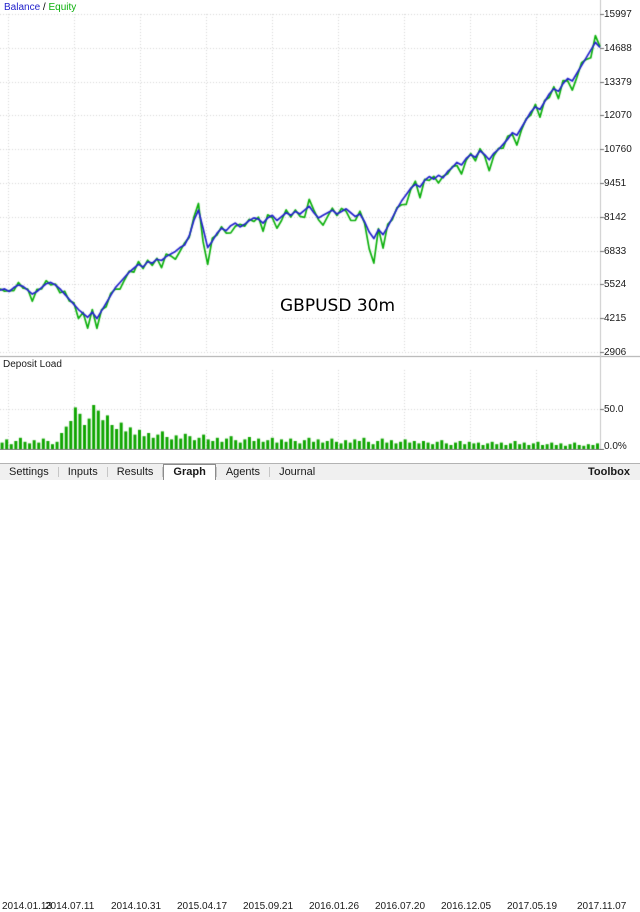 This screenshot has width=640, height=912. Describe the element at coordinates (338, 306) in the screenshot. I see `symbol-period-annotation: GBPUSD 30m` at that location.